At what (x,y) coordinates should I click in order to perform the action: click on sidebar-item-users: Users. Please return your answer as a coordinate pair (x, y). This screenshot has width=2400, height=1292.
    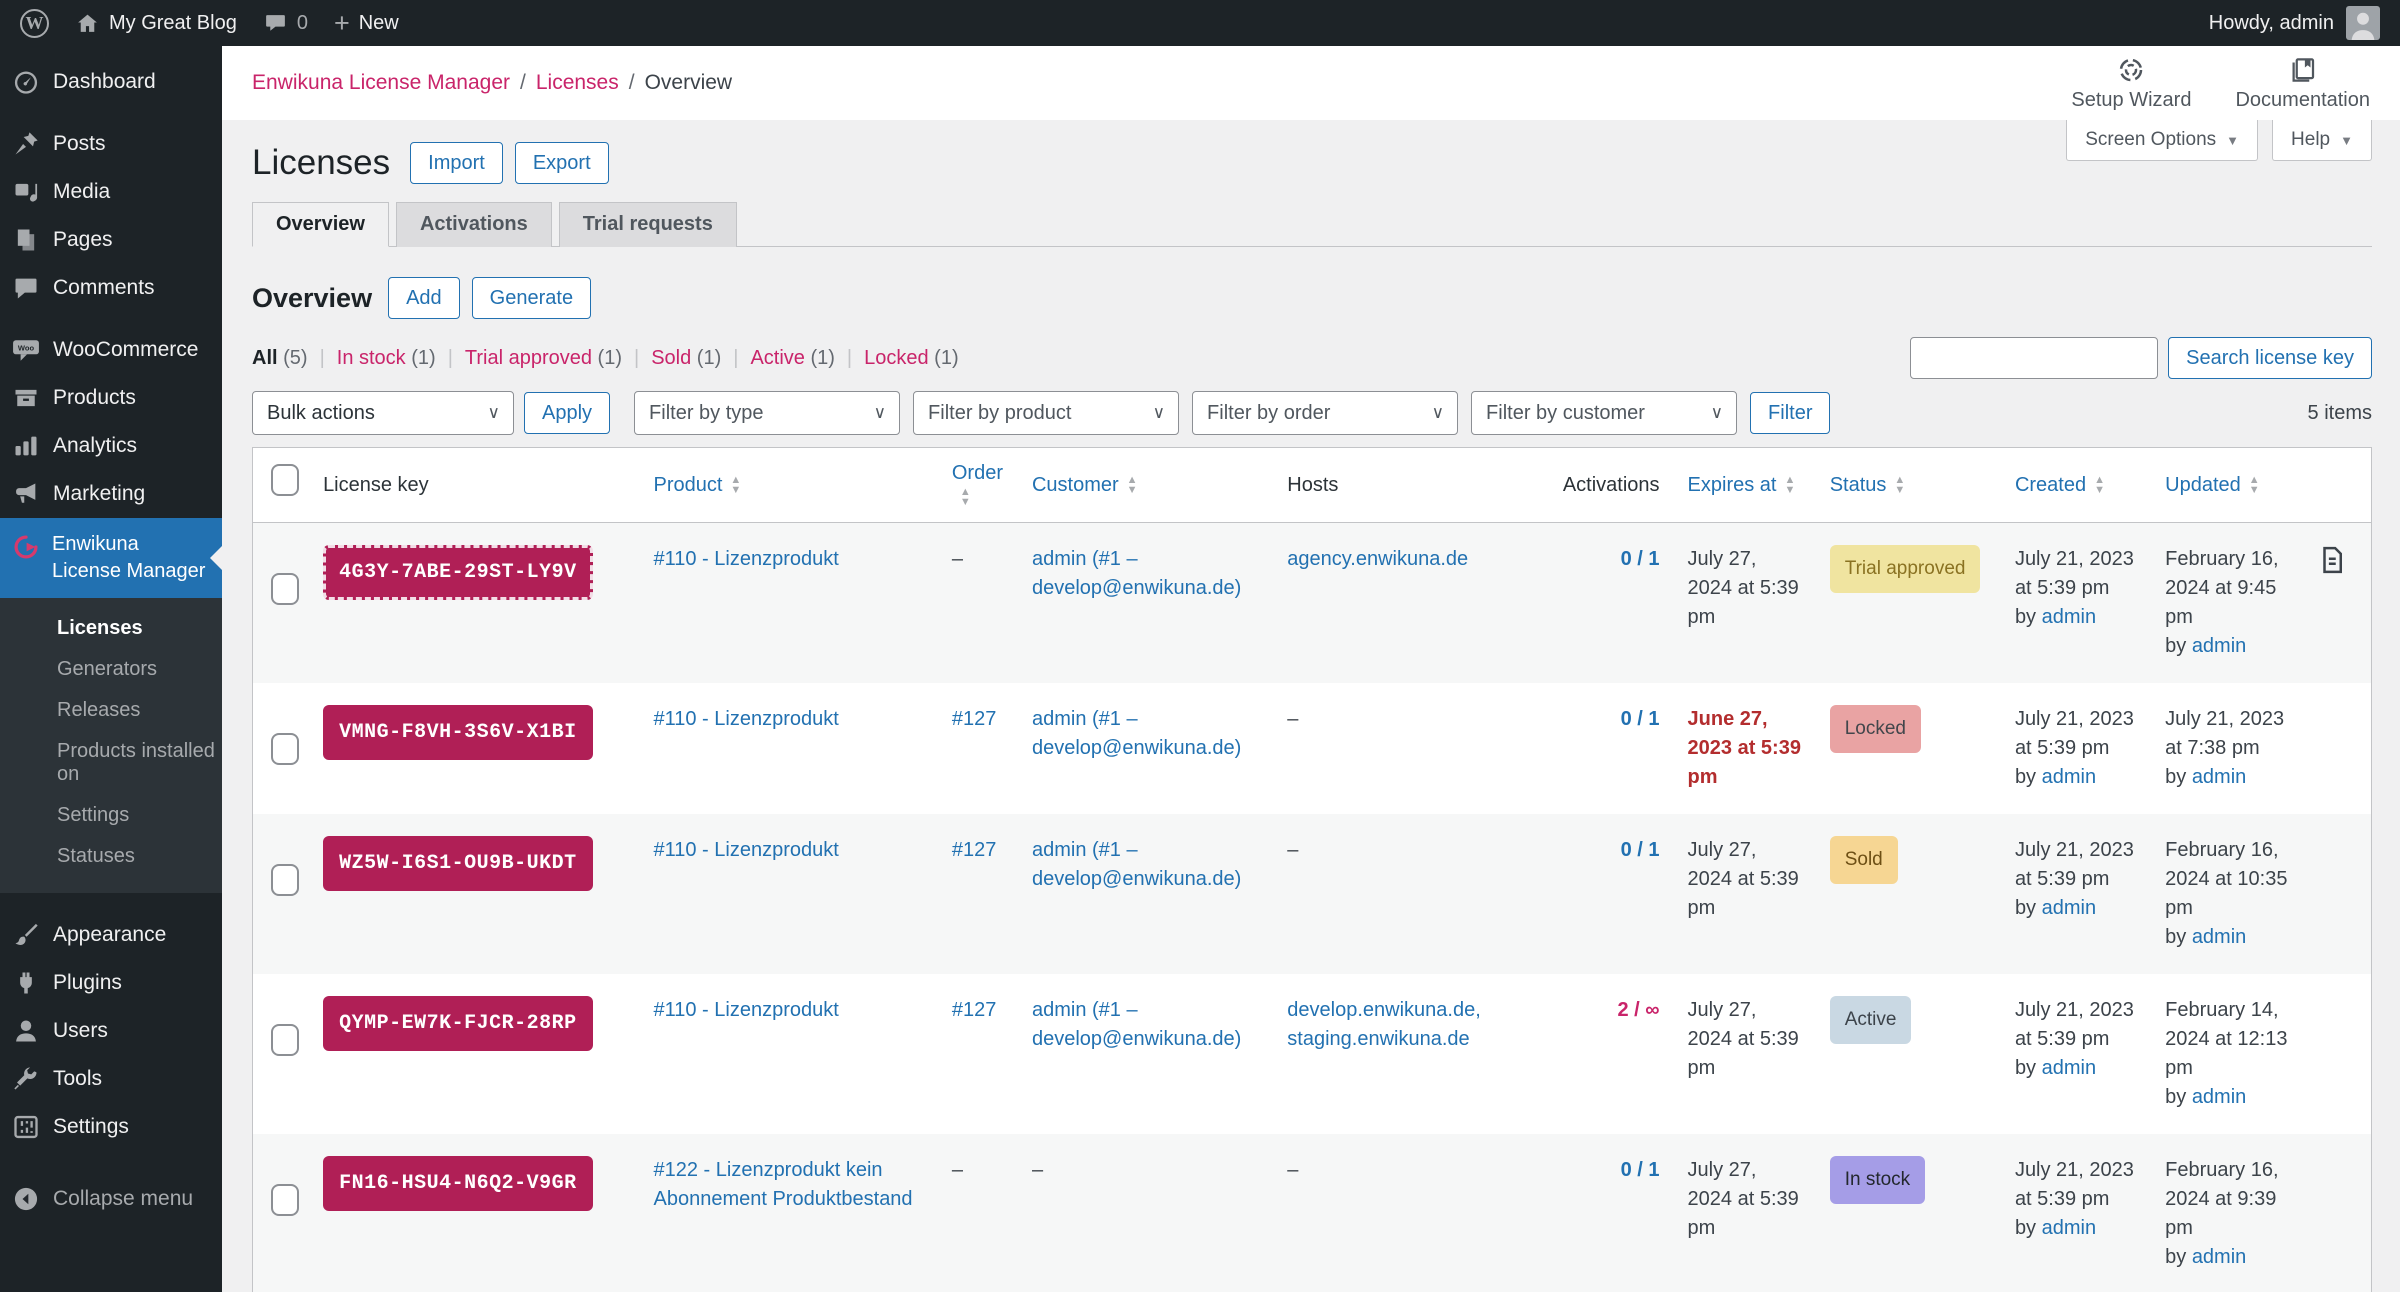
    Looking at the image, I should click on (111, 1031).